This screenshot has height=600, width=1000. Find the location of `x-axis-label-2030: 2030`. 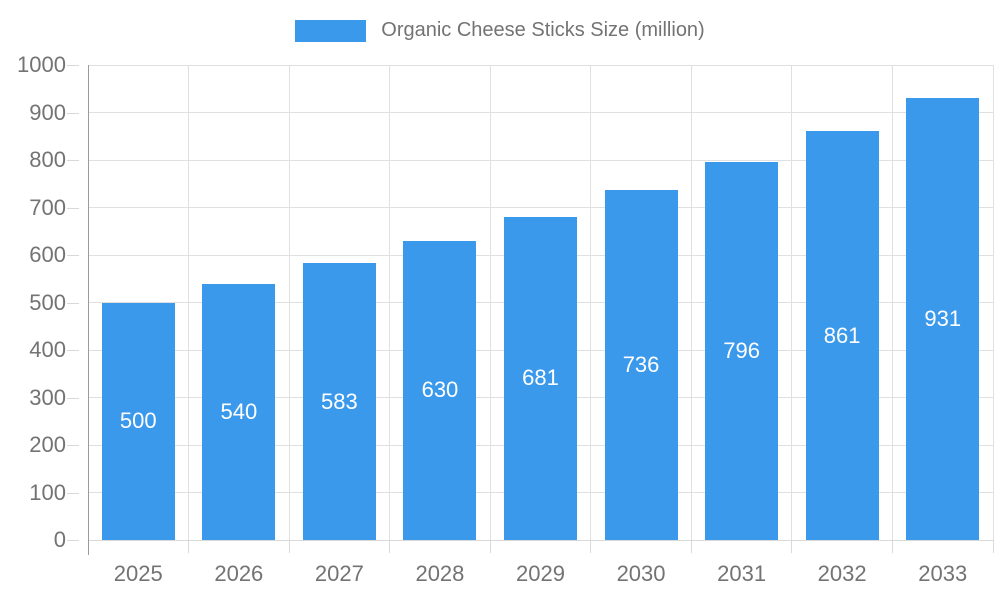

x-axis-label-2030: 2030 is located at coordinates (641, 573).